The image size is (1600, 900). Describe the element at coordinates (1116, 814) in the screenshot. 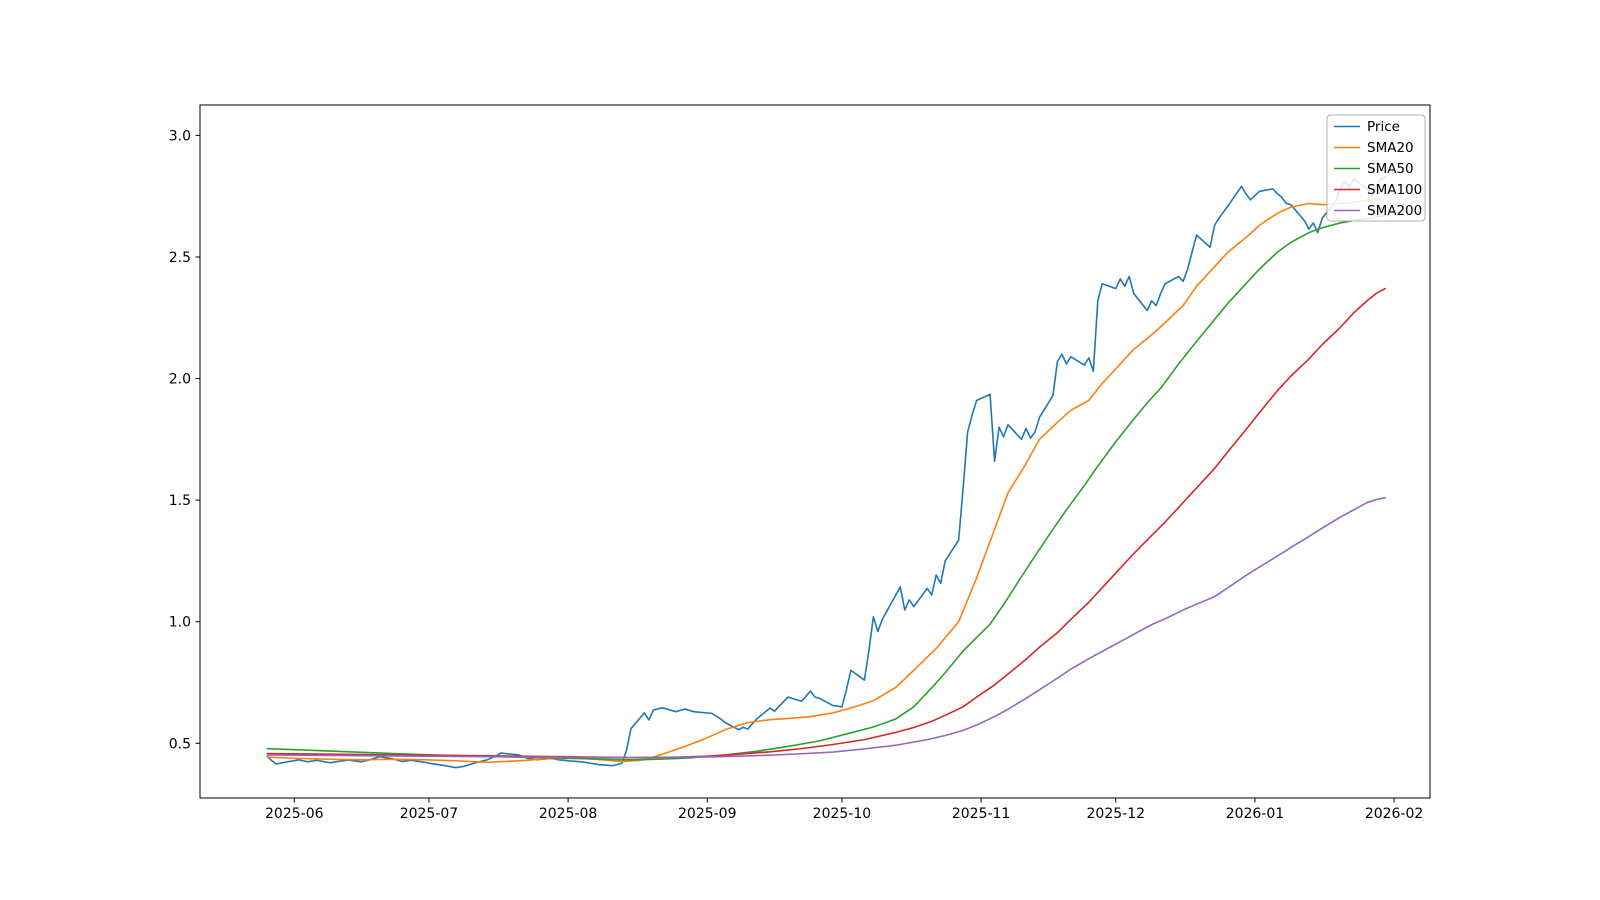

I see `x-tick-label: 2025-12` at that location.